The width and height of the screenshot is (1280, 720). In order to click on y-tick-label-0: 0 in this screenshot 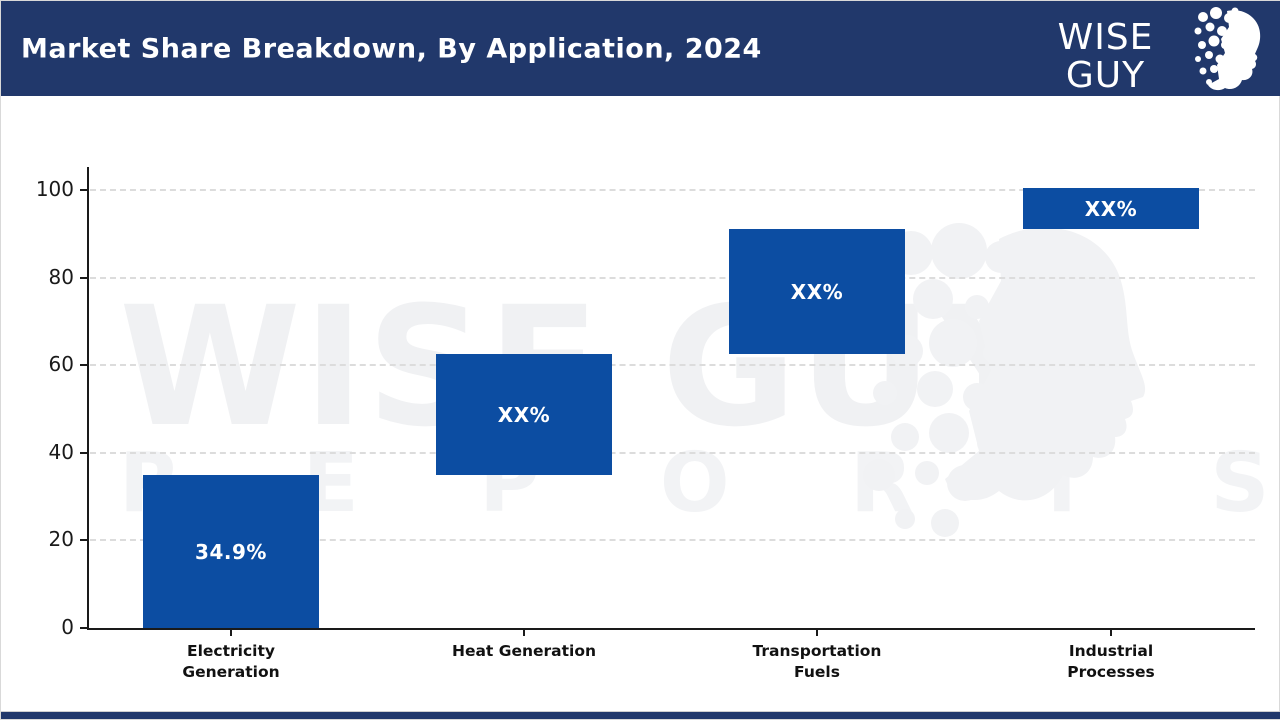, I will do `click(67, 627)`.